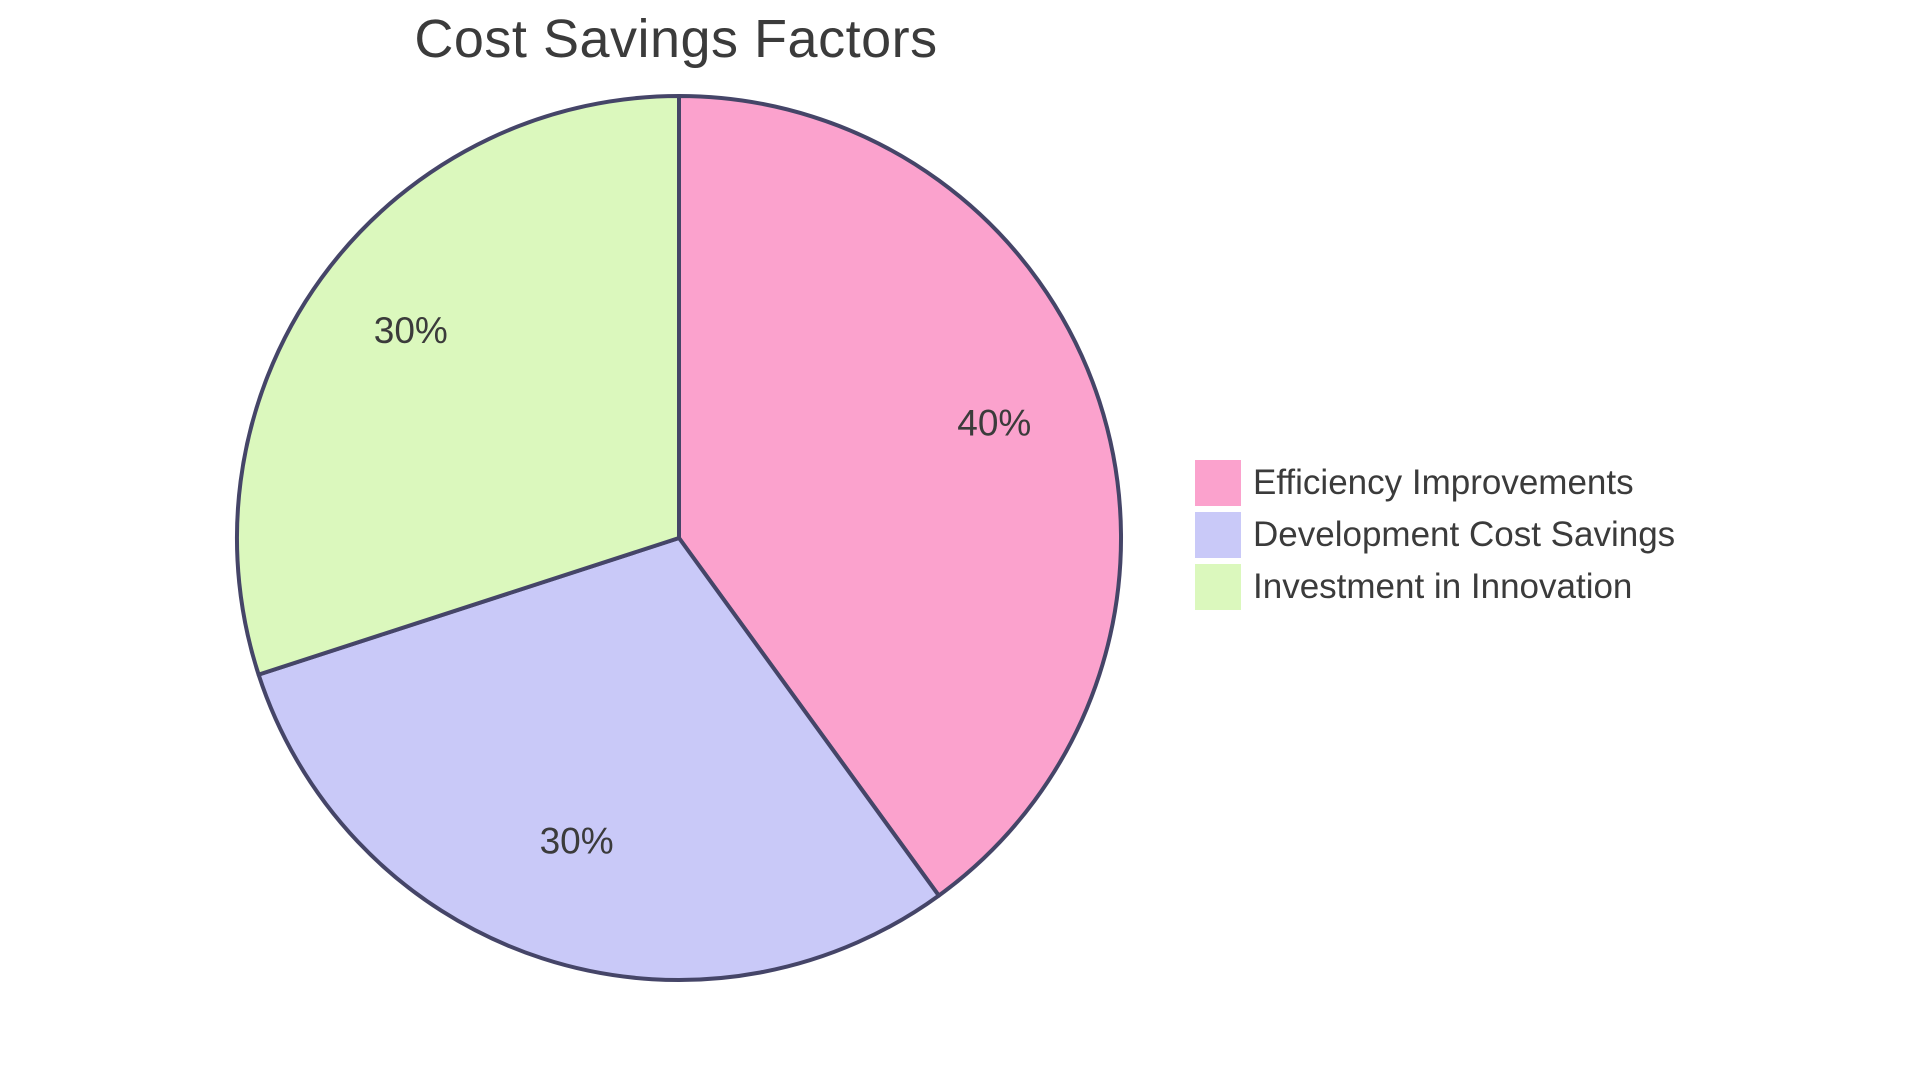 The image size is (1920, 1083). What do you see at coordinates (1464, 534) in the screenshot?
I see `legend-label: Development Cost Savings` at bounding box center [1464, 534].